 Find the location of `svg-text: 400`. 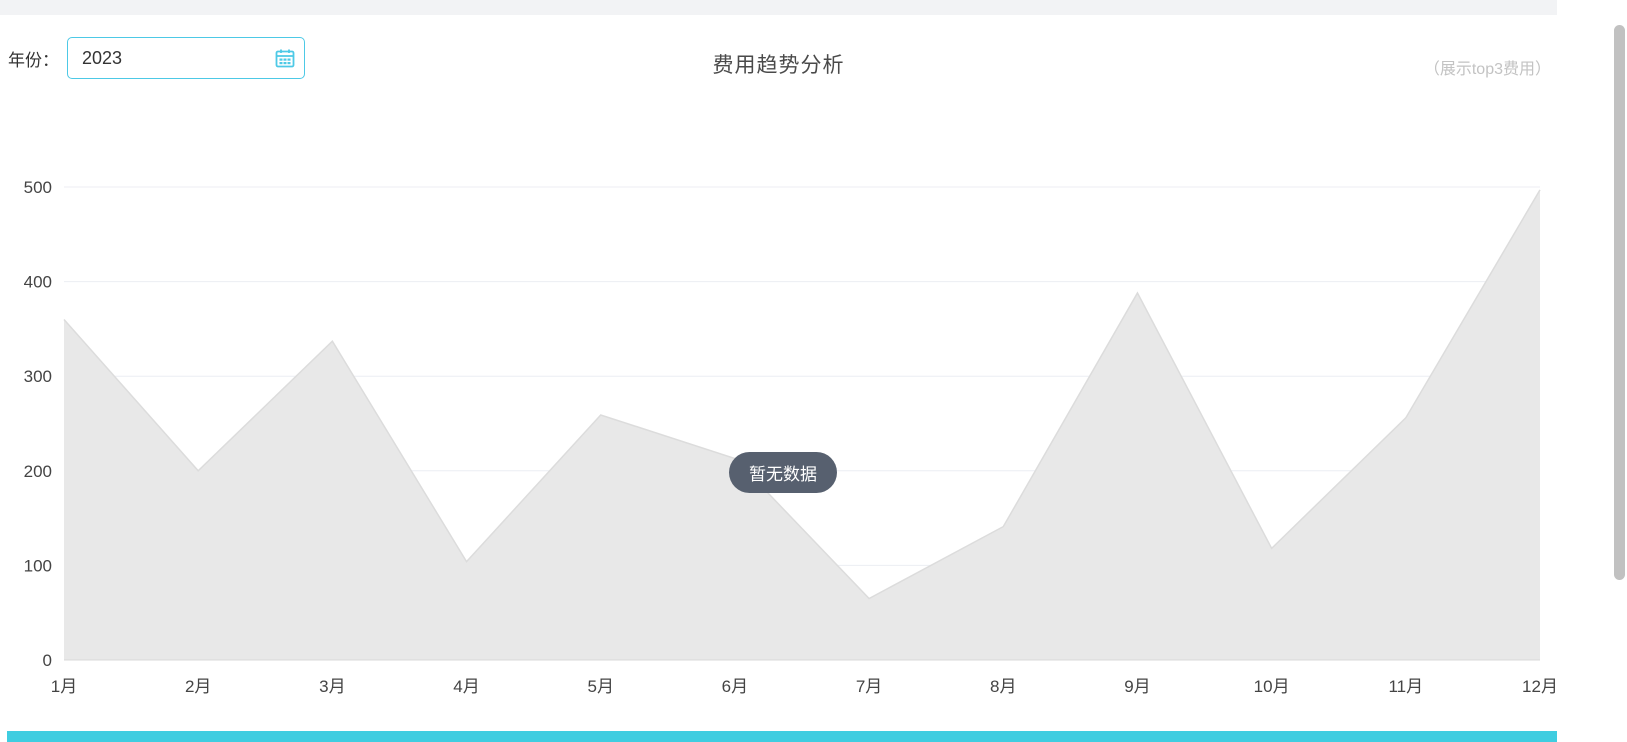

svg-text: 400 is located at coordinates (38, 282).